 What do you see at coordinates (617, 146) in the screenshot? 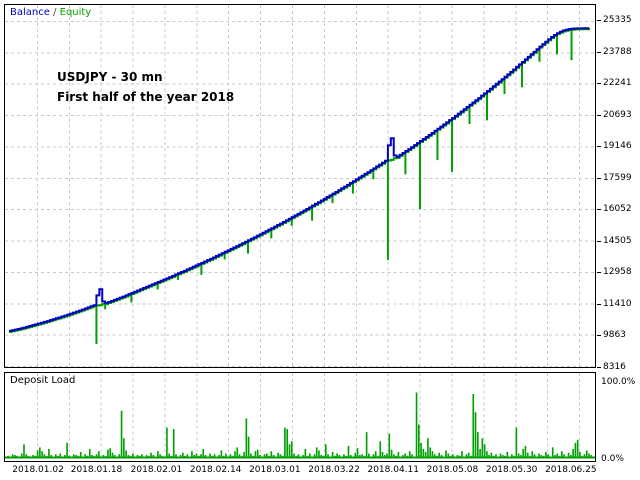
I see `y-axis-tick-label: 19146` at bounding box center [617, 146].